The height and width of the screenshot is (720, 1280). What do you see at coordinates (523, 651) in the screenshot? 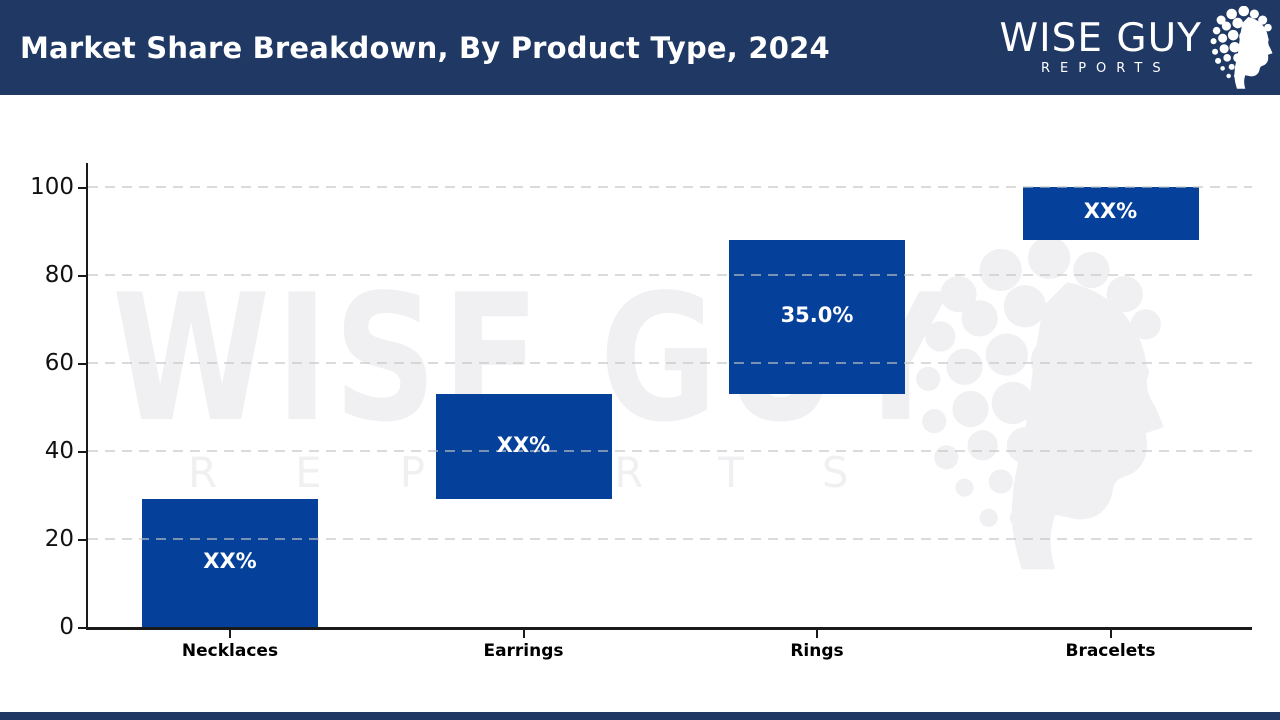
I see `x-axis-label-earrings: Earrings` at bounding box center [523, 651].